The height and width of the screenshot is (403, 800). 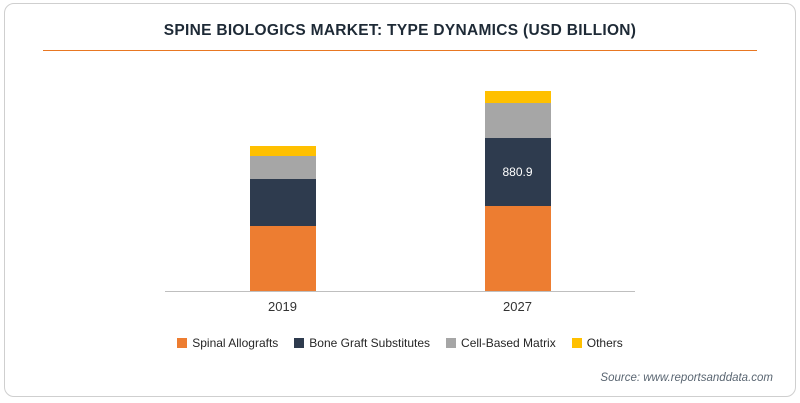 What do you see at coordinates (517, 306) in the screenshot?
I see `x-axis-label-2027: 2027` at bounding box center [517, 306].